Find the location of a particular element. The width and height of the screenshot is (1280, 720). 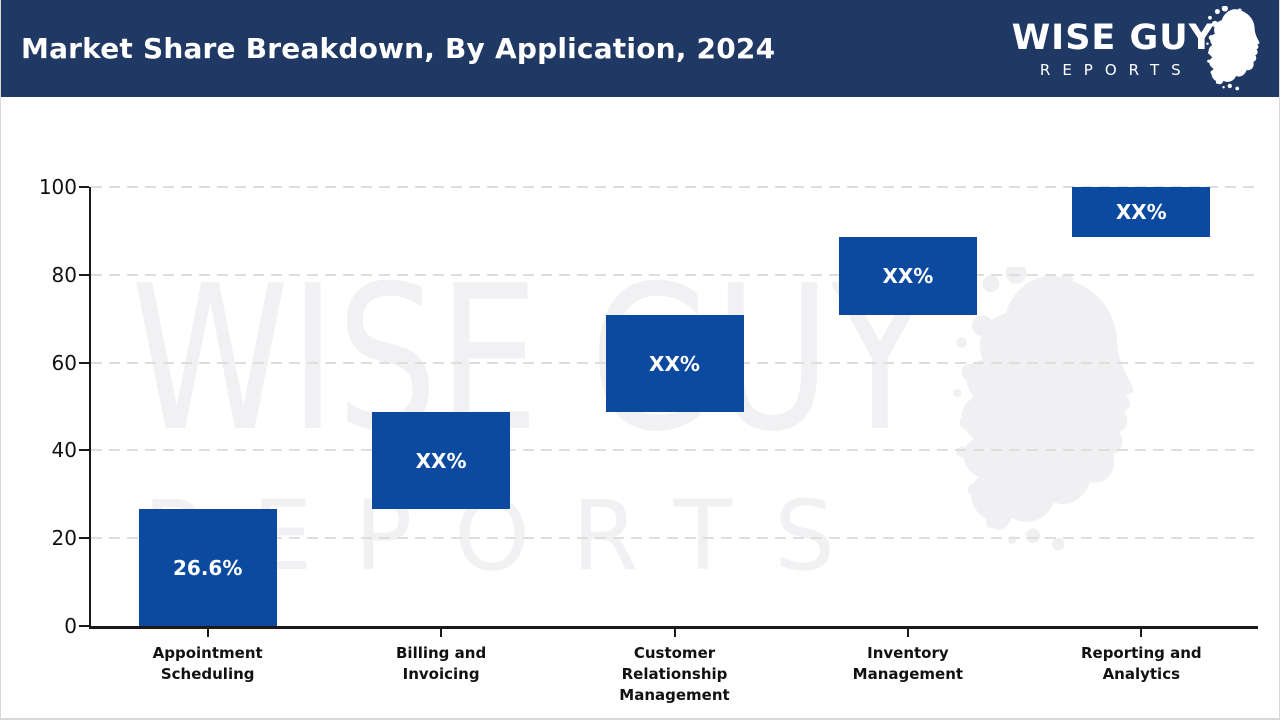

y-tick-label: 20 is located at coordinates (64, 538).